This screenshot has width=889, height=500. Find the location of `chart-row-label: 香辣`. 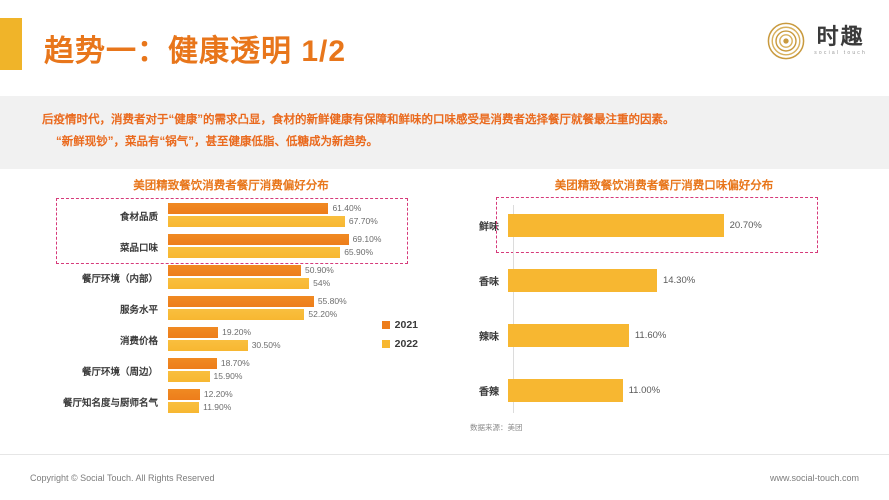

chart-row-label: 香辣 is located at coordinates (489, 392).